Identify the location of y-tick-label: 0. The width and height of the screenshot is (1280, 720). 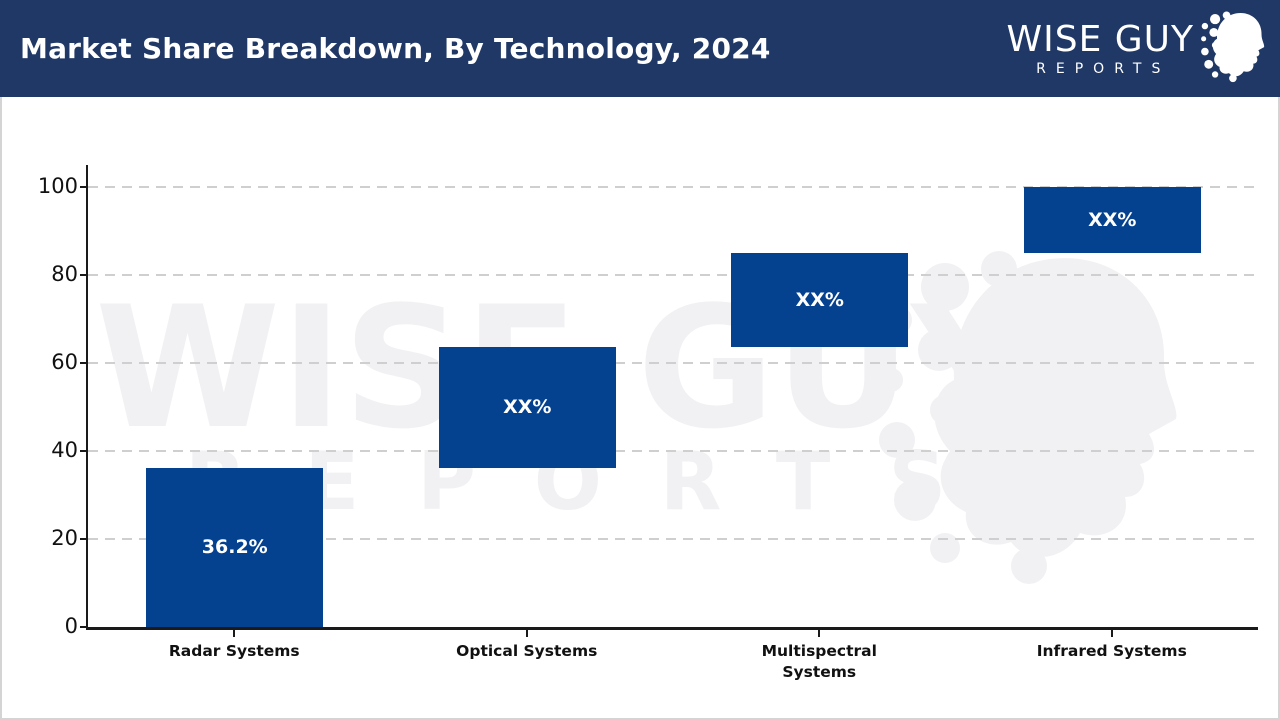
(71, 626).